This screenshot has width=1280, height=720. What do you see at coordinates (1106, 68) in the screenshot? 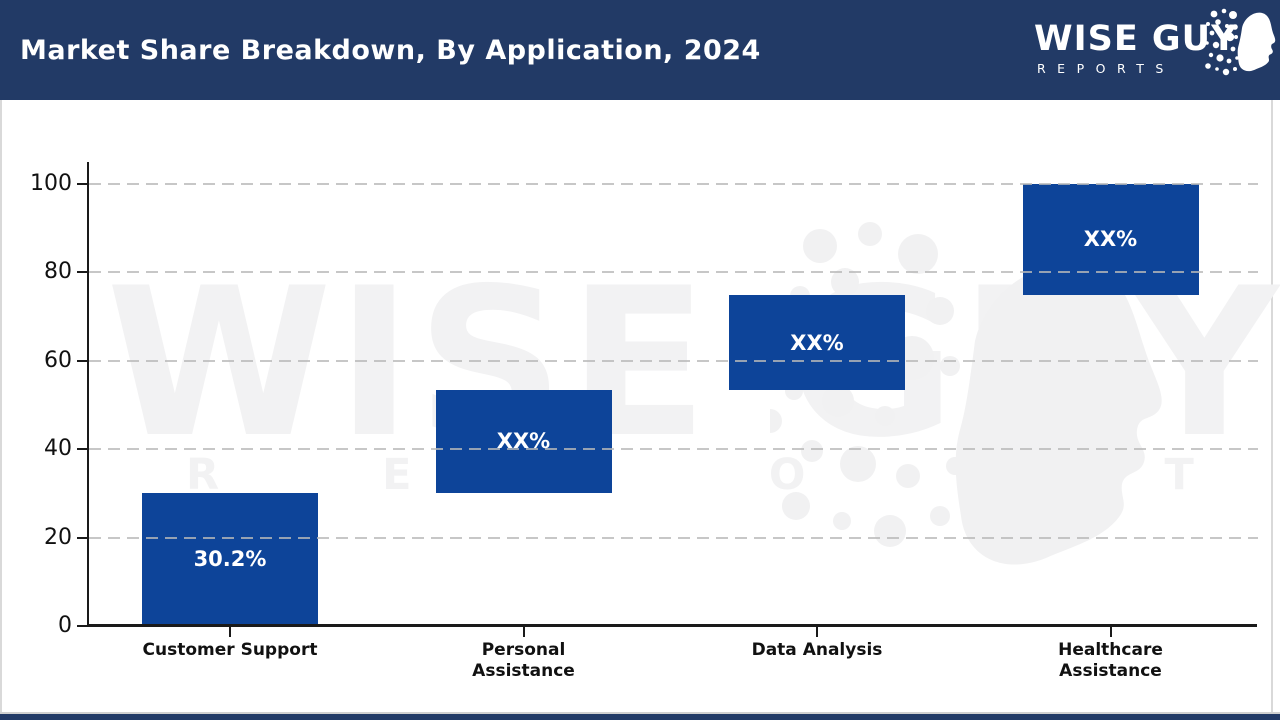
I see `brand-subname: REPORTS` at bounding box center [1106, 68].